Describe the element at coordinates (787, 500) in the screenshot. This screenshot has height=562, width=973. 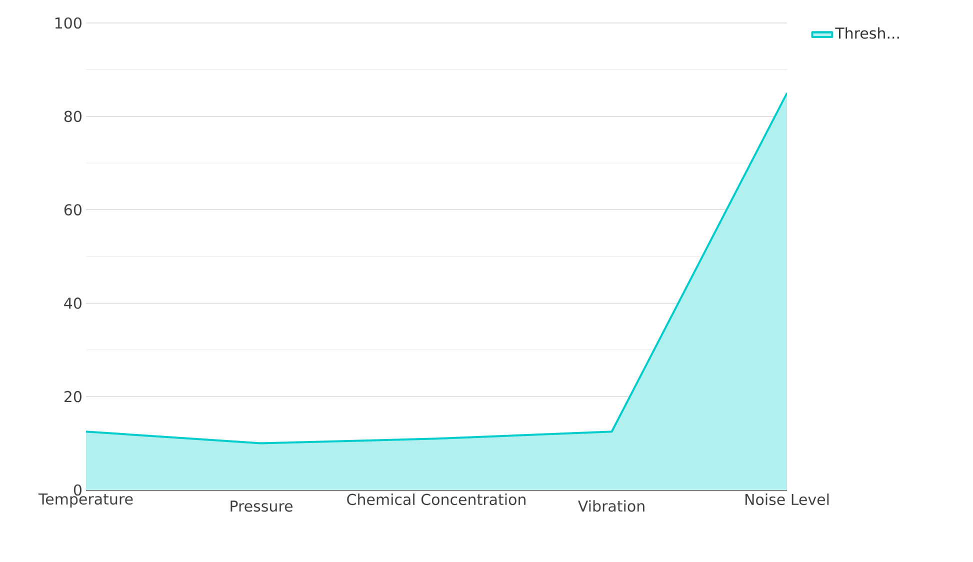
I see `x-tick-label: Noise Level` at that location.